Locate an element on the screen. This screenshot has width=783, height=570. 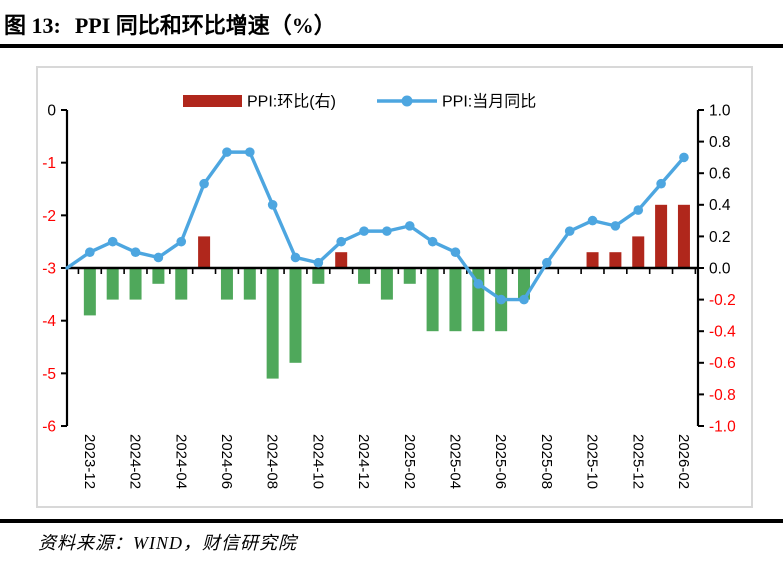
footer-divider is located at coordinates (391, 521).